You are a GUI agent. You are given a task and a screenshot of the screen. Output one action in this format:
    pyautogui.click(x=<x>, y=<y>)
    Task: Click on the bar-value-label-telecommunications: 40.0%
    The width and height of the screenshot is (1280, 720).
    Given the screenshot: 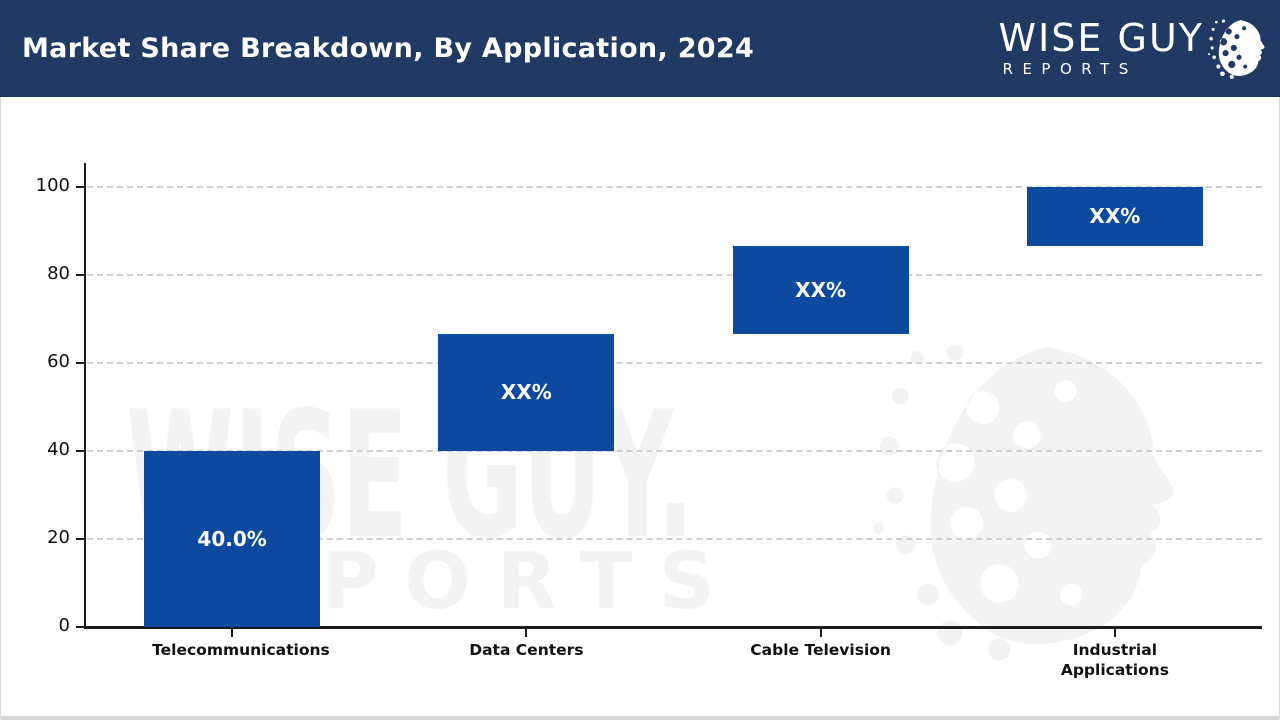 What is the action you would take?
    pyautogui.click(x=232, y=539)
    